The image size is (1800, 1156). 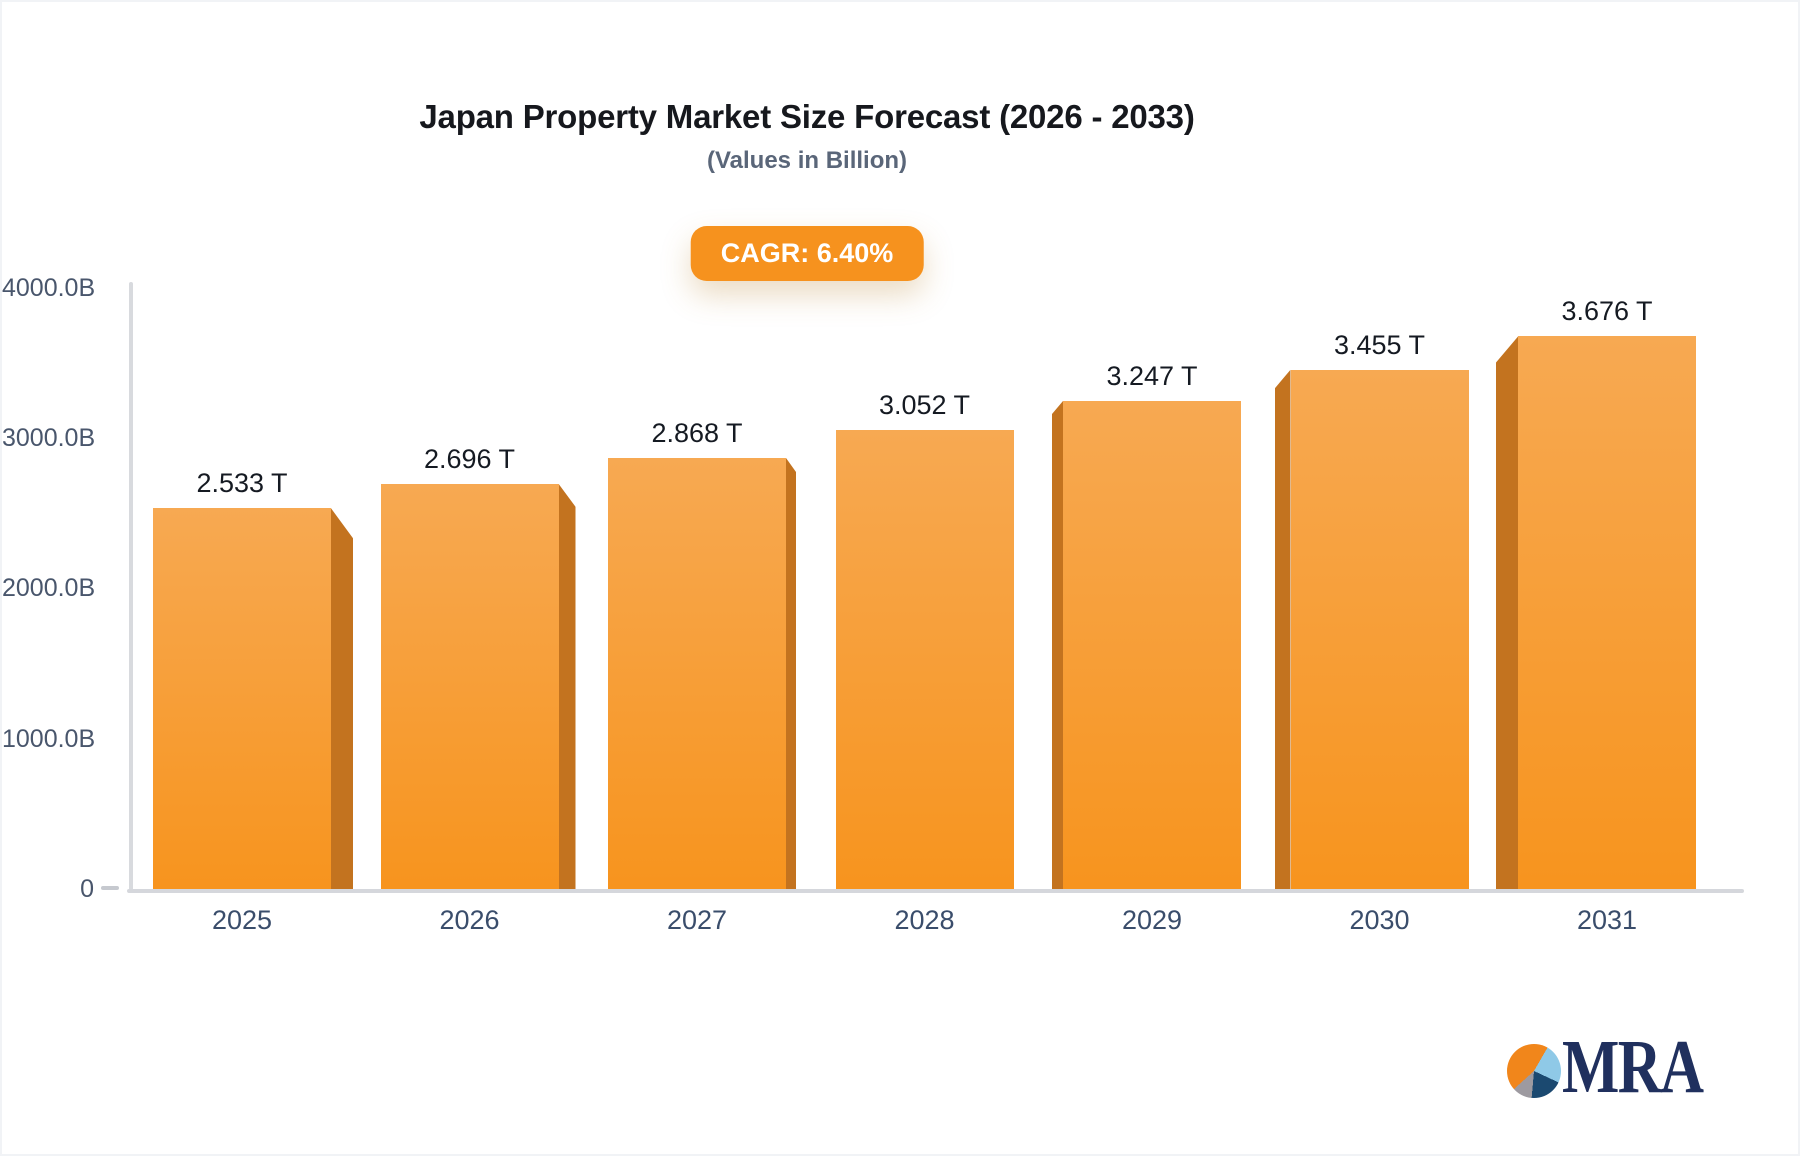 I want to click on x-axis-tick-label: 2028, so click(x=924, y=920).